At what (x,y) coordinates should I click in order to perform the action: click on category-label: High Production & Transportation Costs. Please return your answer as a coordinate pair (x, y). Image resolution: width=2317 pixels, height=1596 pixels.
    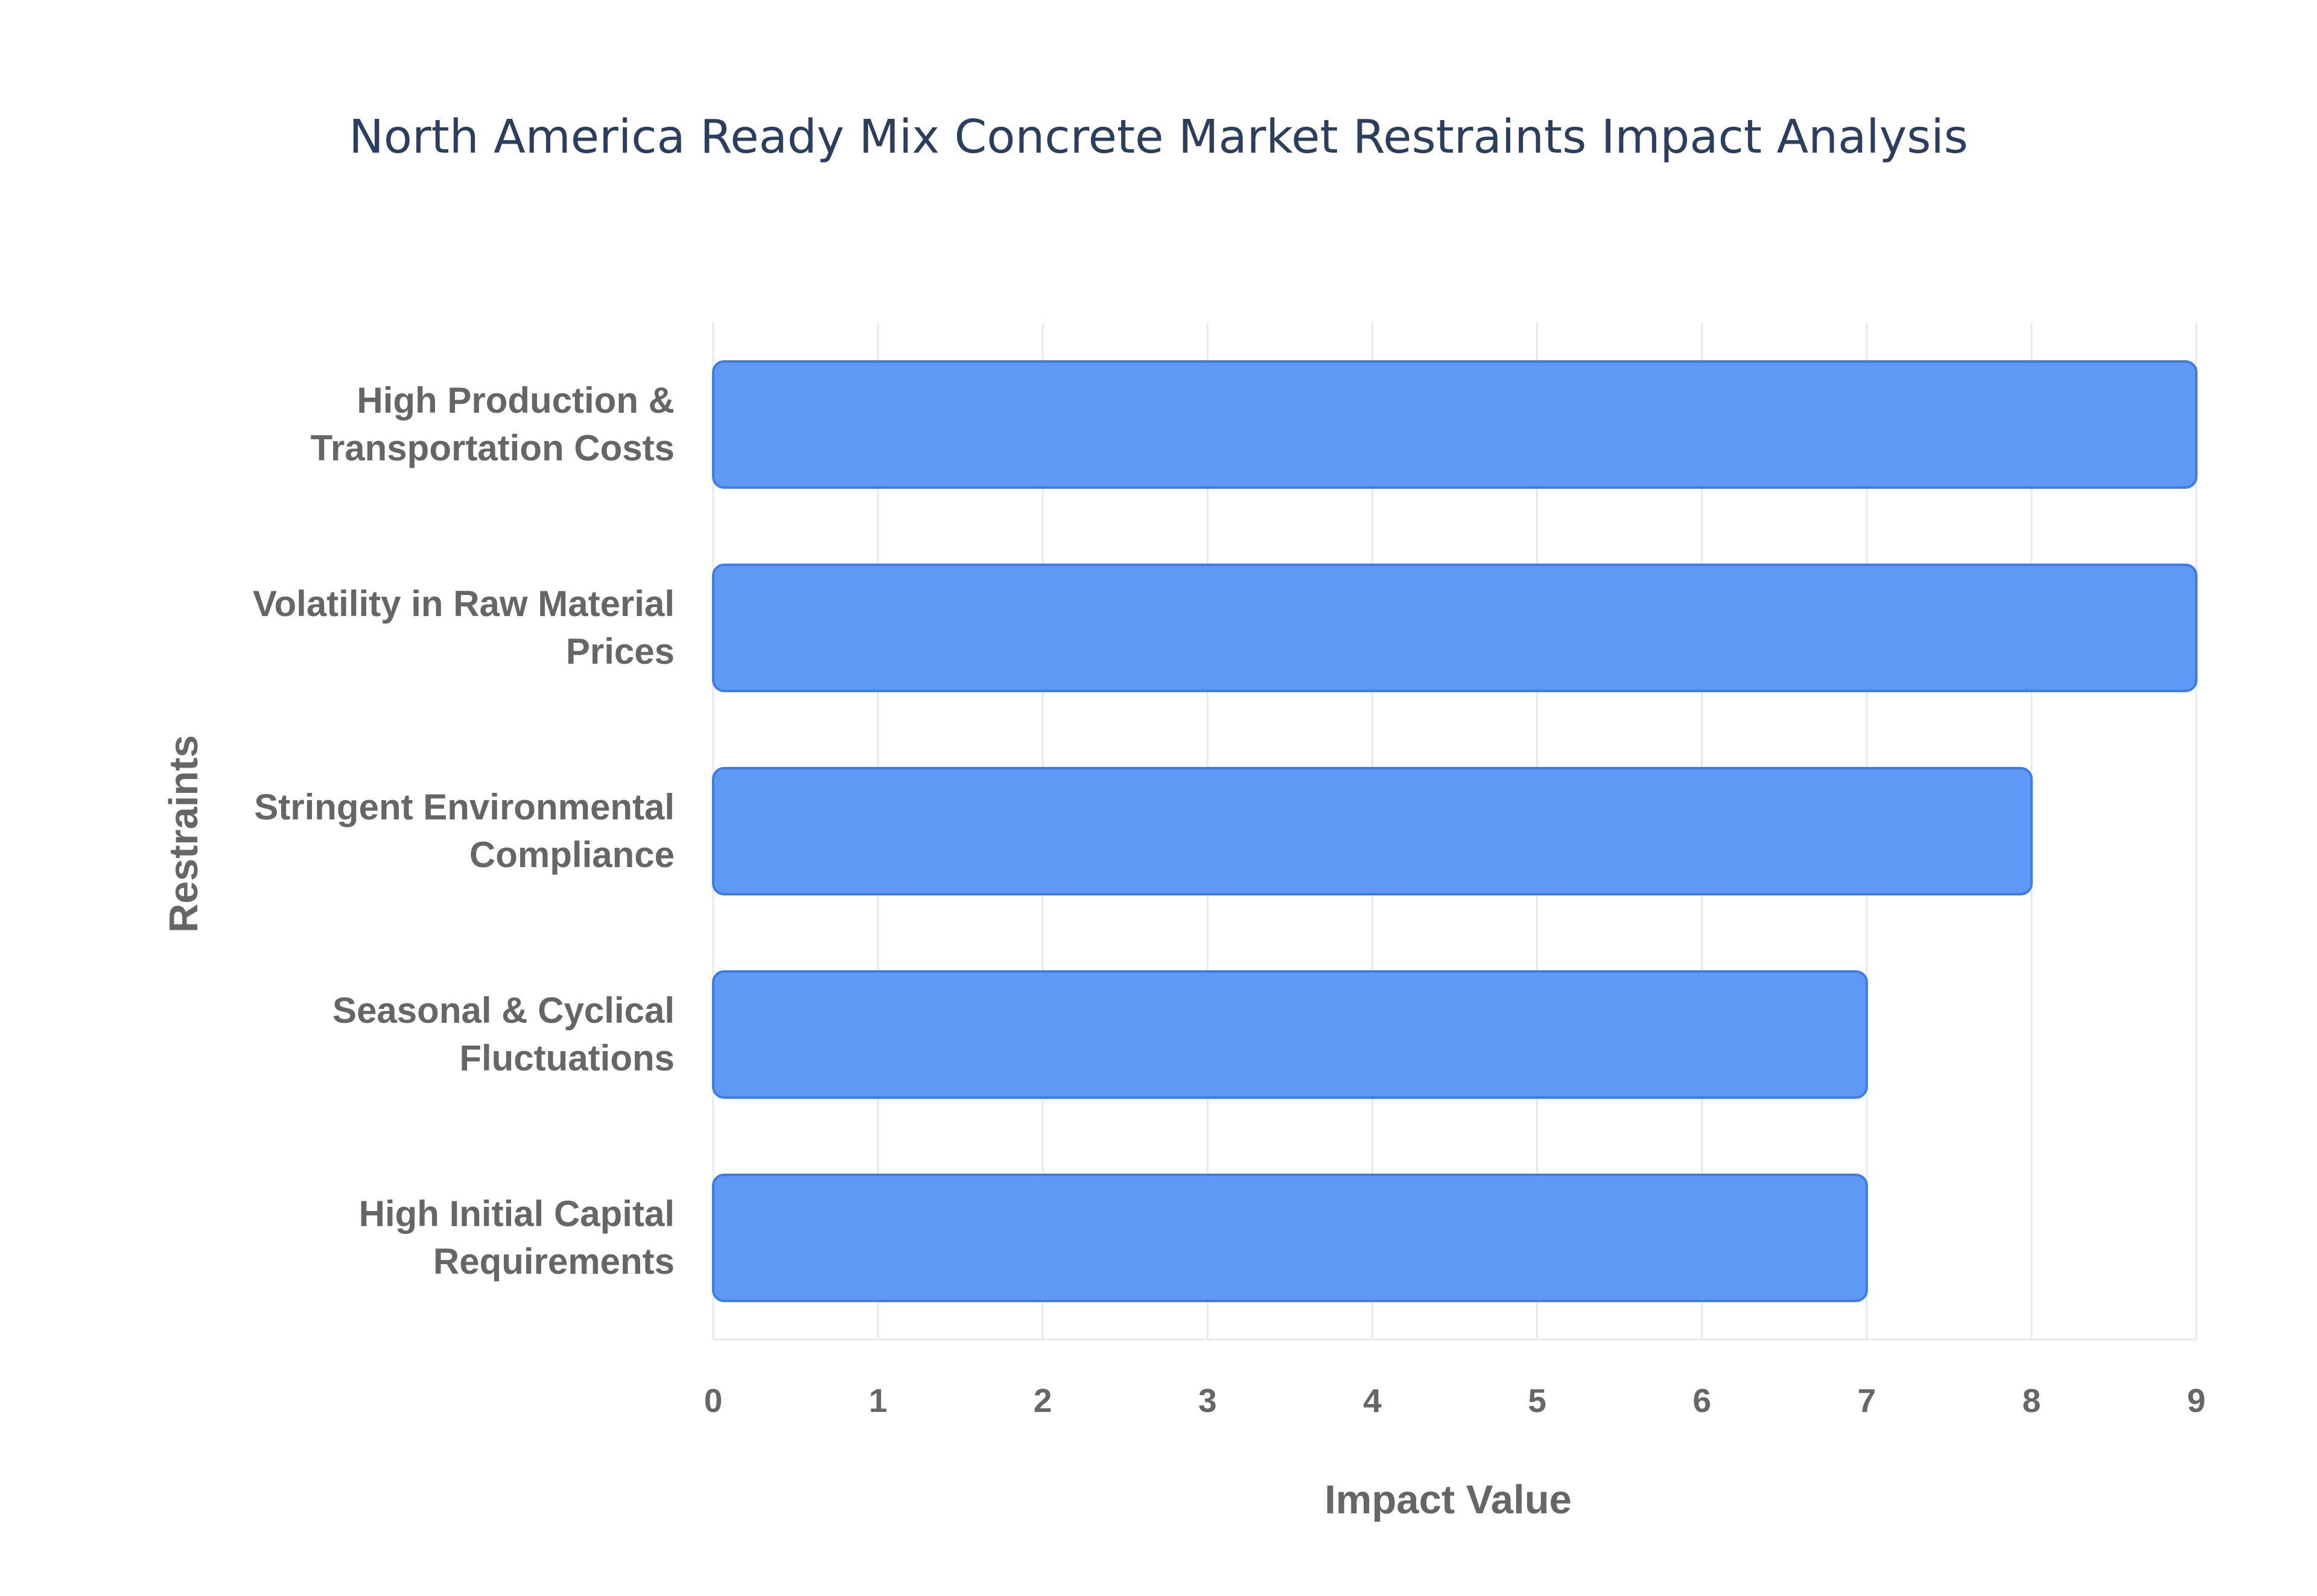
    Looking at the image, I should click on (493, 424).